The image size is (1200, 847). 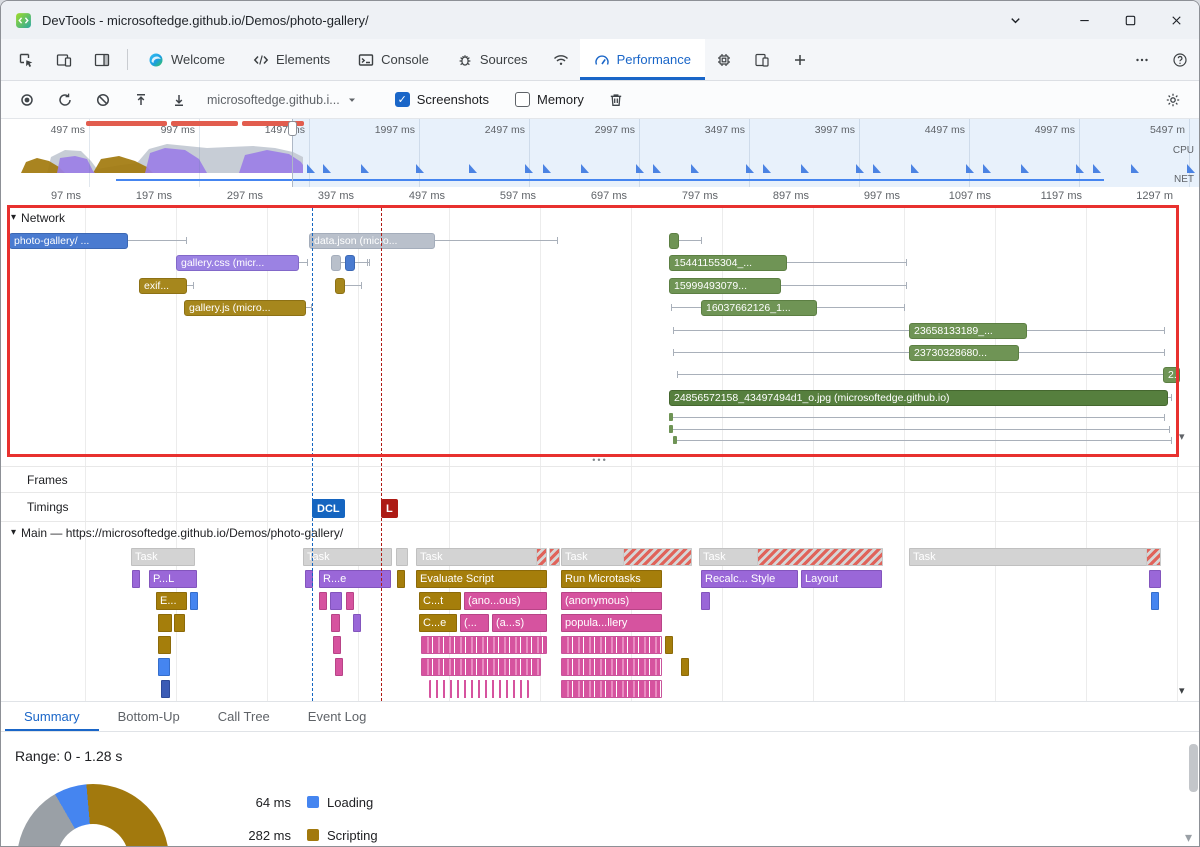 I want to click on settings-button, so click(x=1173, y=100).